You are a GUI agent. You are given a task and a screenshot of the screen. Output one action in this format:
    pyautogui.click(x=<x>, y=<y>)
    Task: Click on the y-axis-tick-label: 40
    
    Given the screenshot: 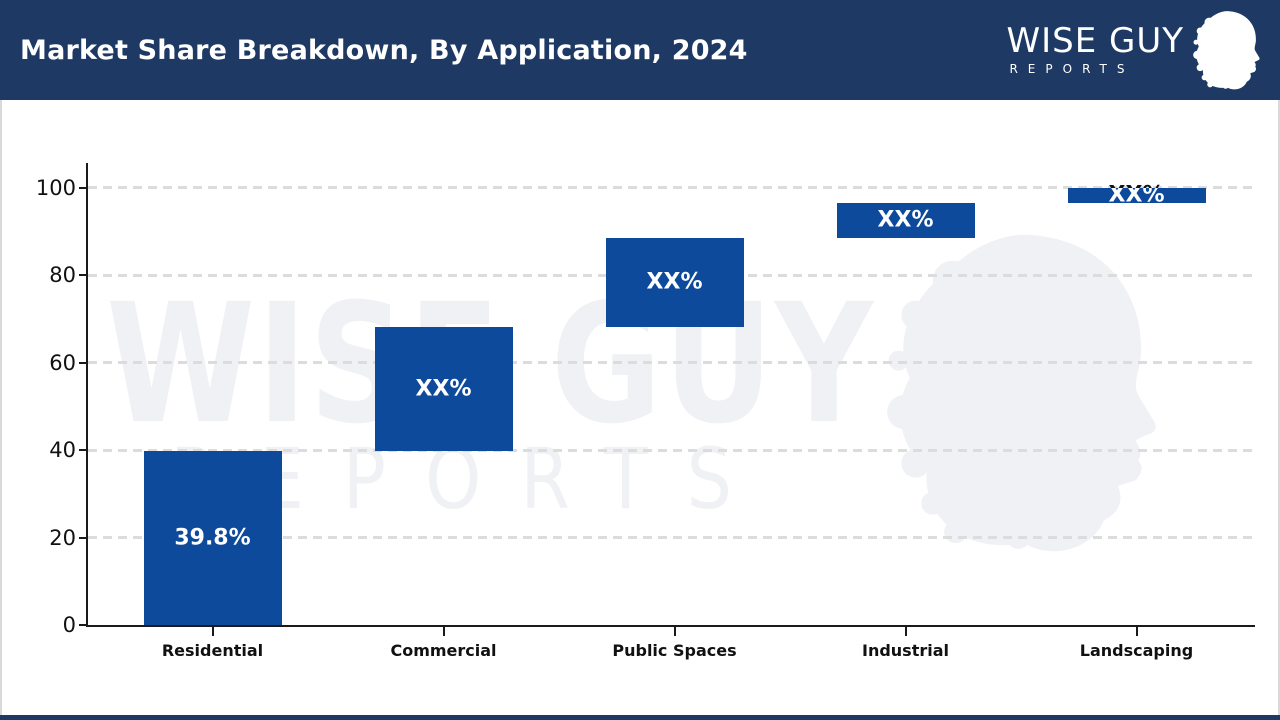 What is the action you would take?
    pyautogui.click(x=62, y=450)
    